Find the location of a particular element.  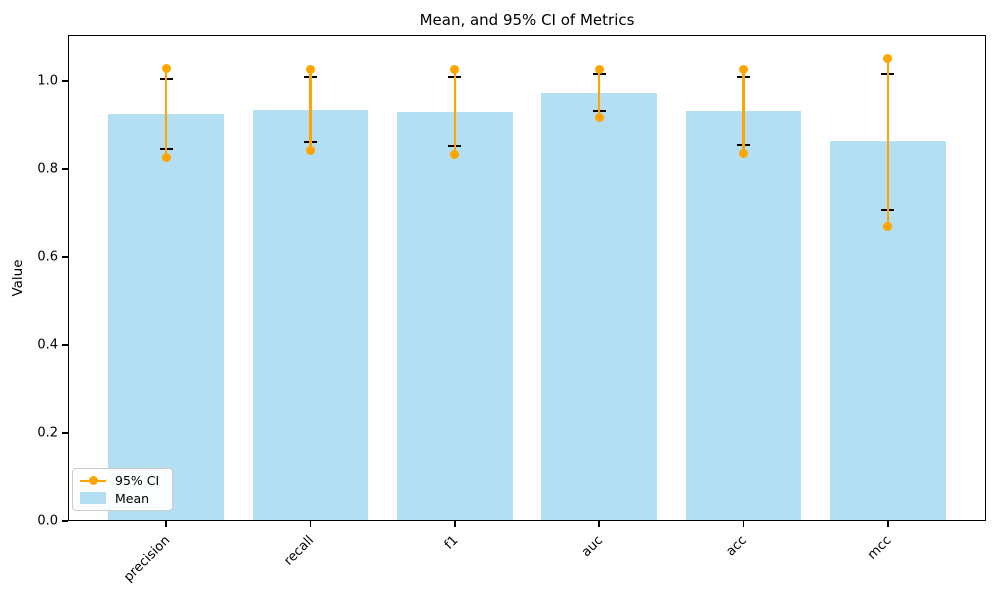

y-tick-label: 0.6 is located at coordinates (47, 257).